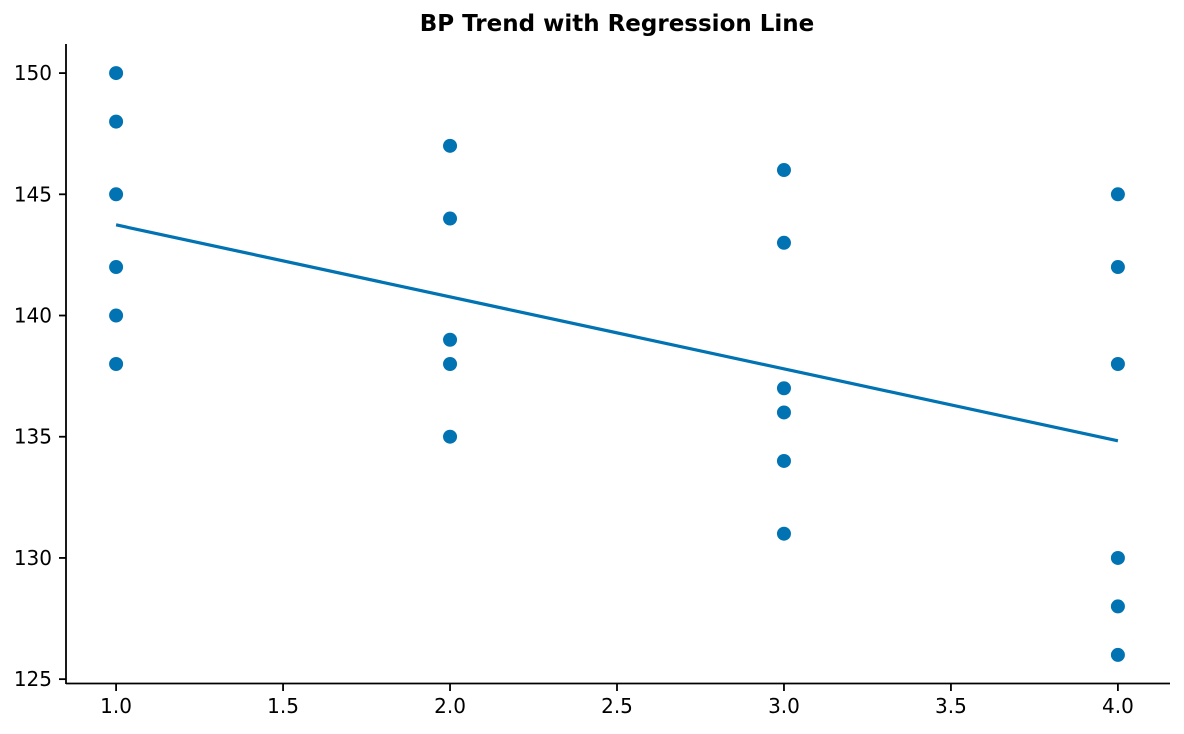 The height and width of the screenshot is (734, 1184). Describe the element at coordinates (33, 316) in the screenshot. I see `y-tick-label: 140` at that location.